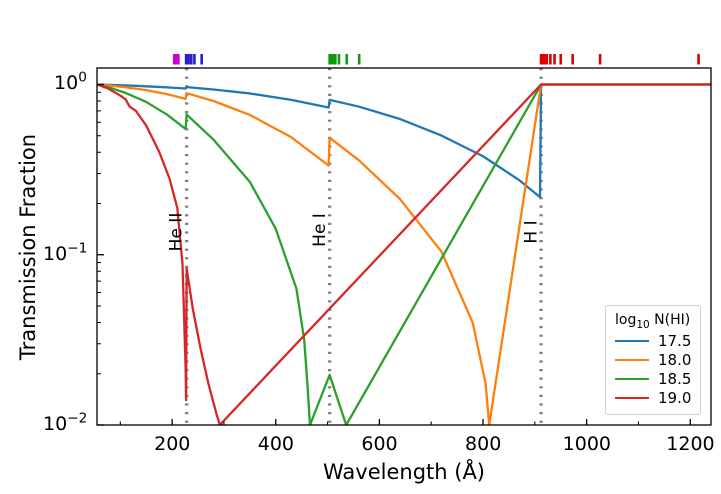  Describe the element at coordinates (70, 82) in the screenshot. I see `y-tick-label: 10⁰` at that location.